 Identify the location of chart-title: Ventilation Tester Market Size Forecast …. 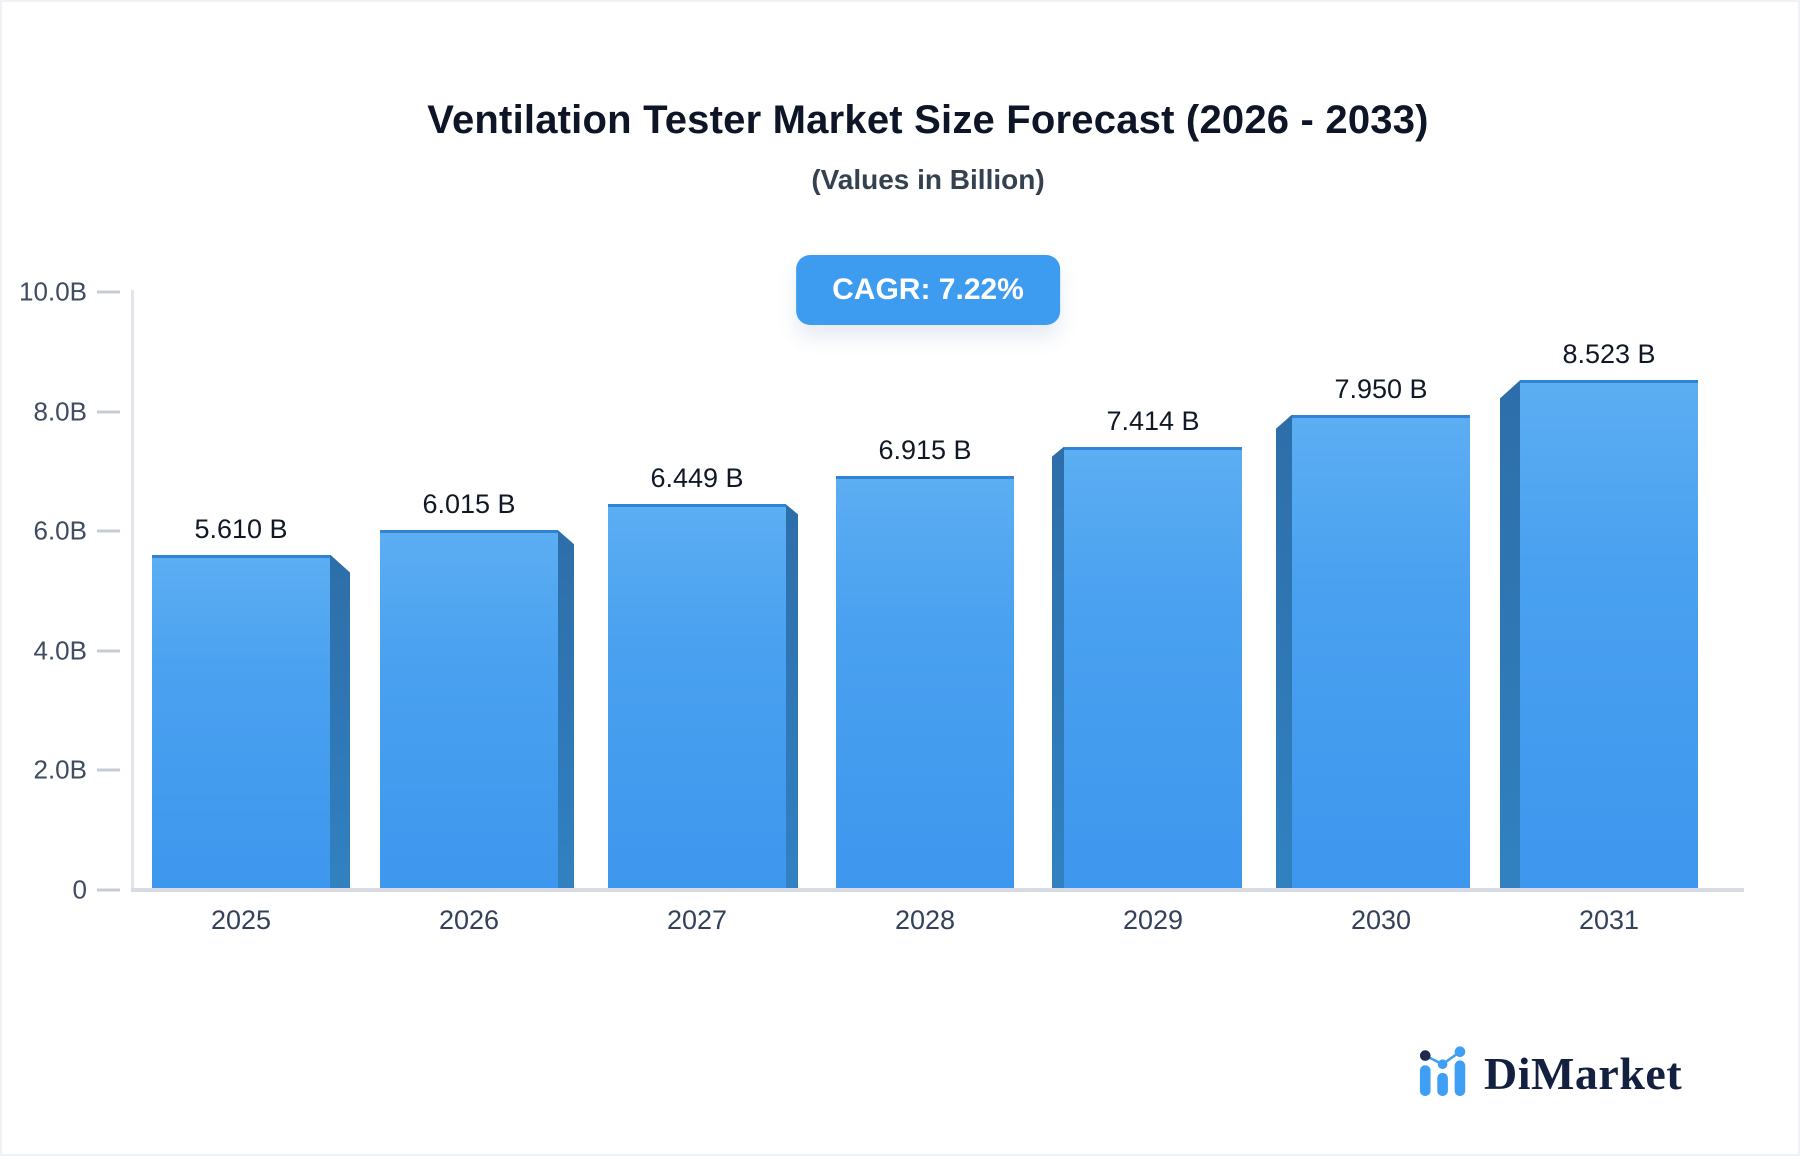
(928, 120).